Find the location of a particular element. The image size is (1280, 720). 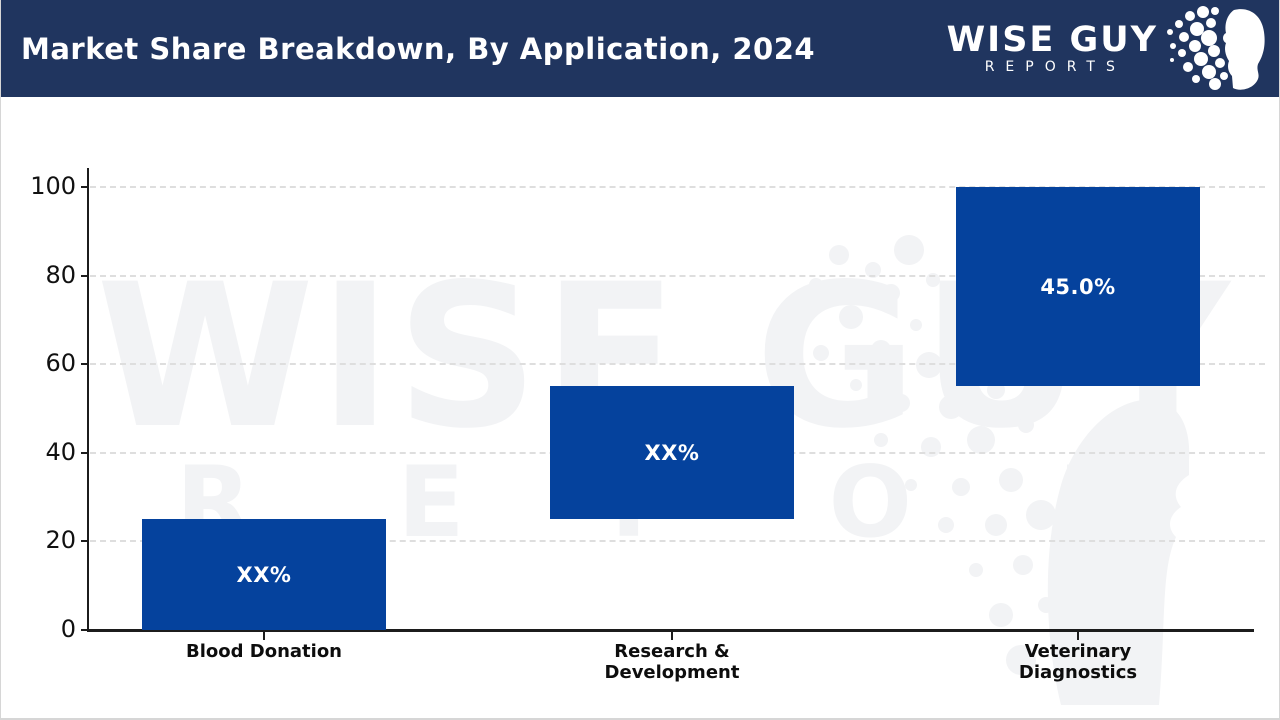

bar-segment: 45.0% is located at coordinates (1078, 287).